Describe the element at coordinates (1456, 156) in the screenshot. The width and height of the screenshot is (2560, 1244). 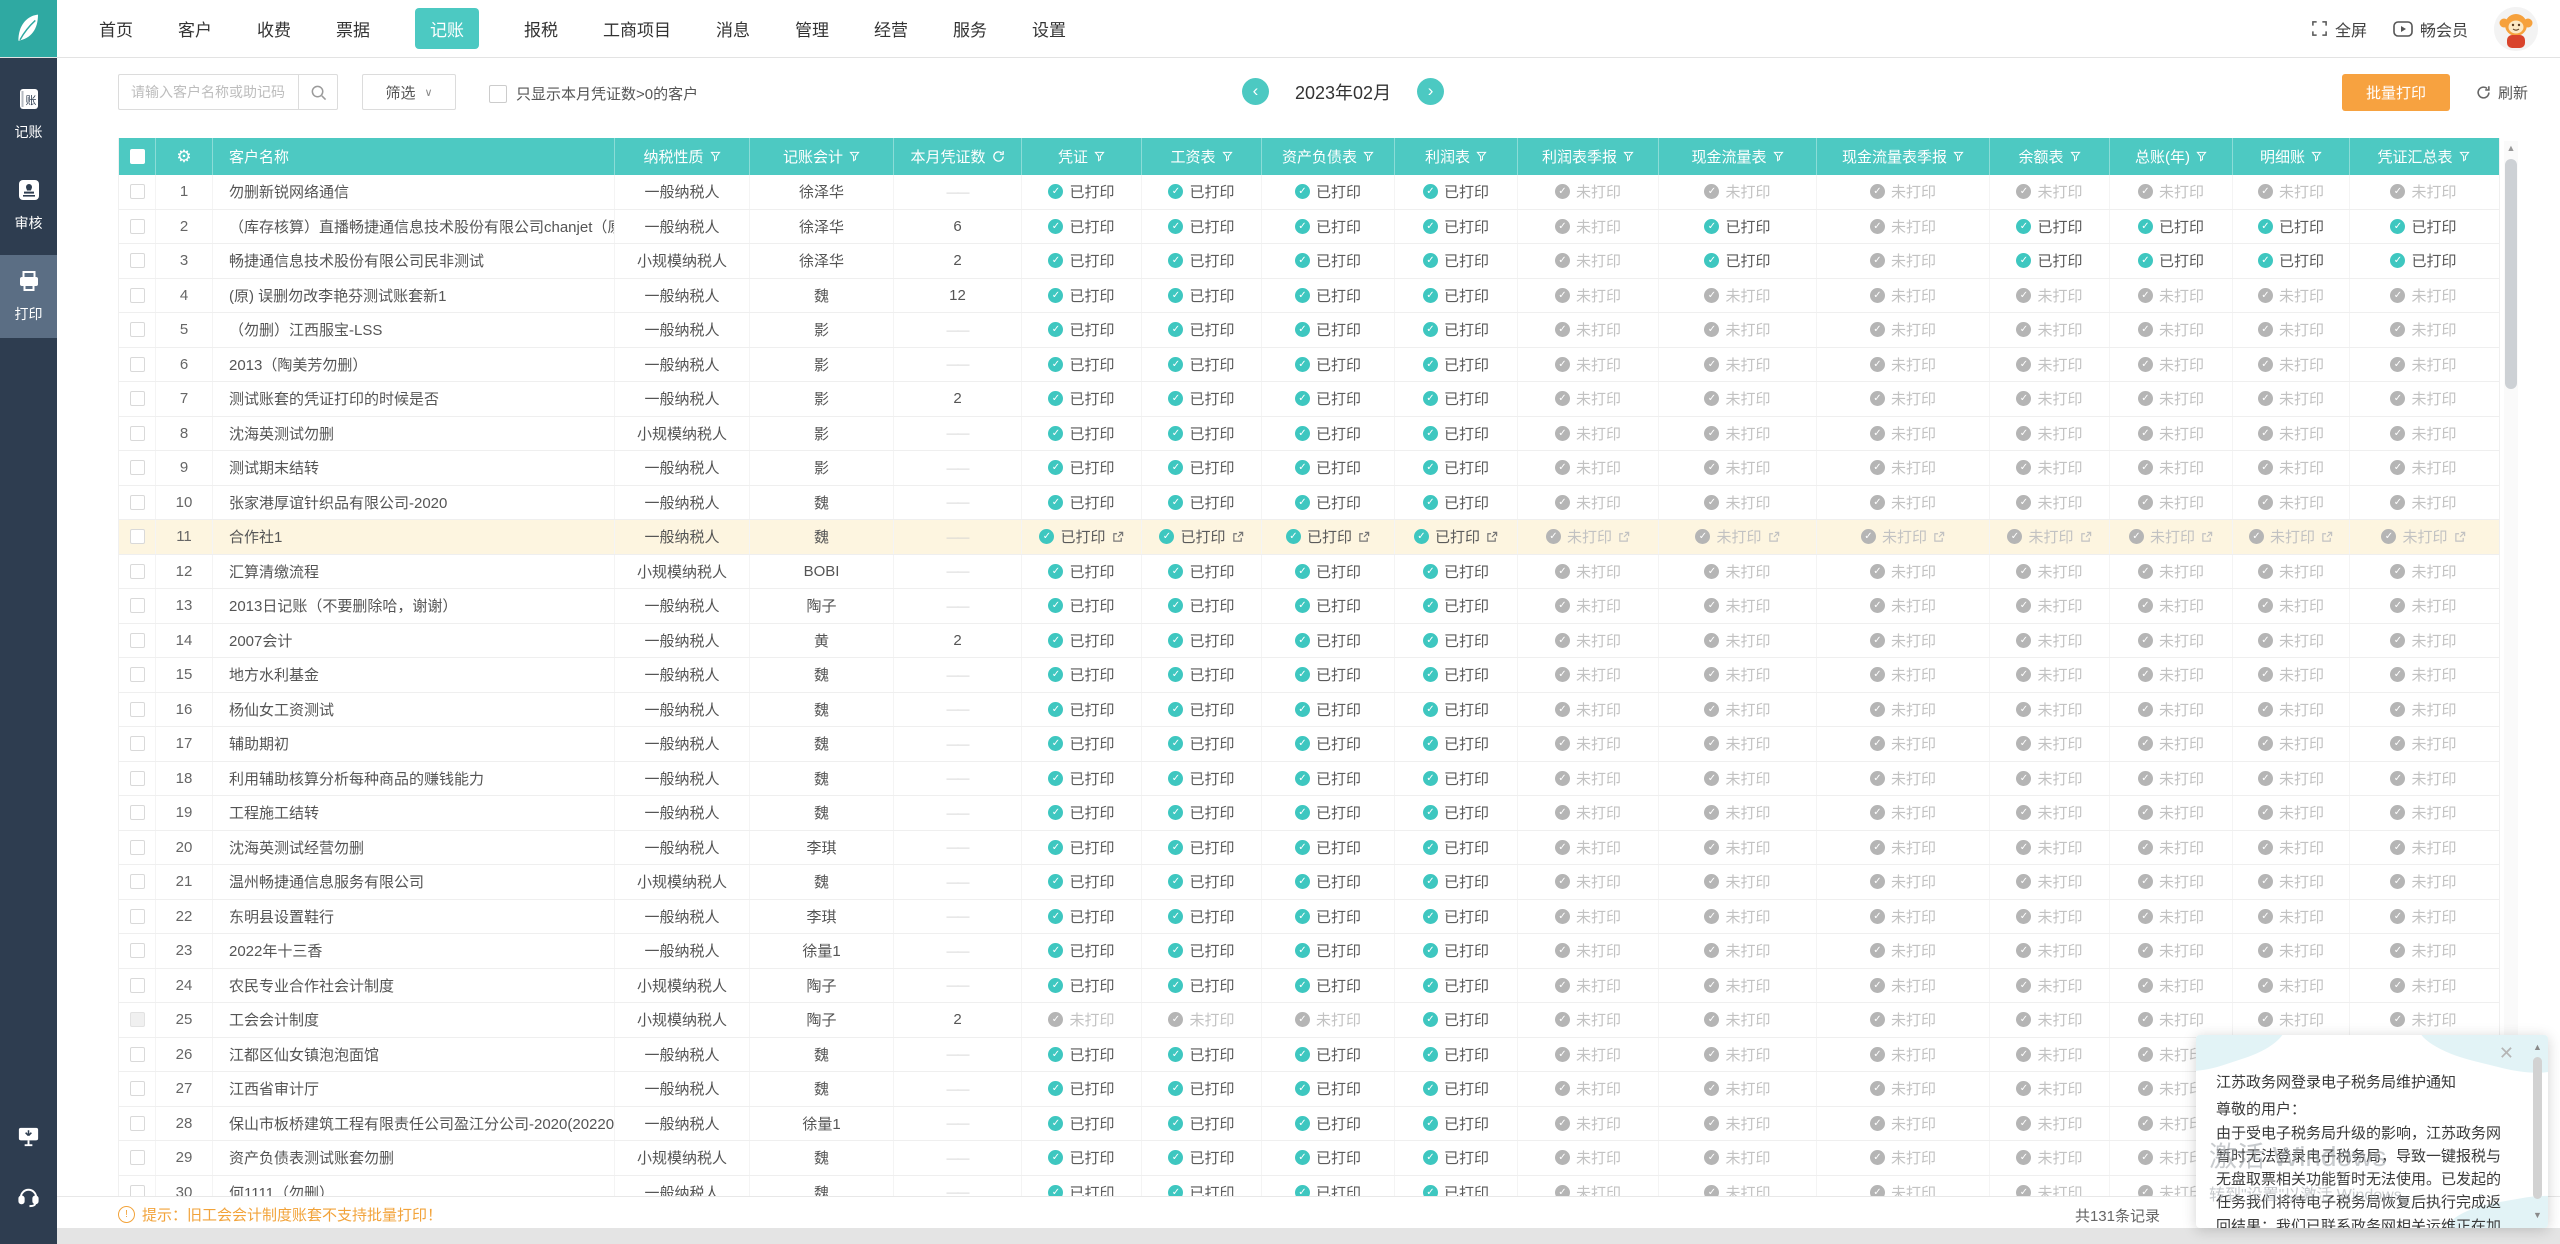
I see `column-header: 利润表` at that location.